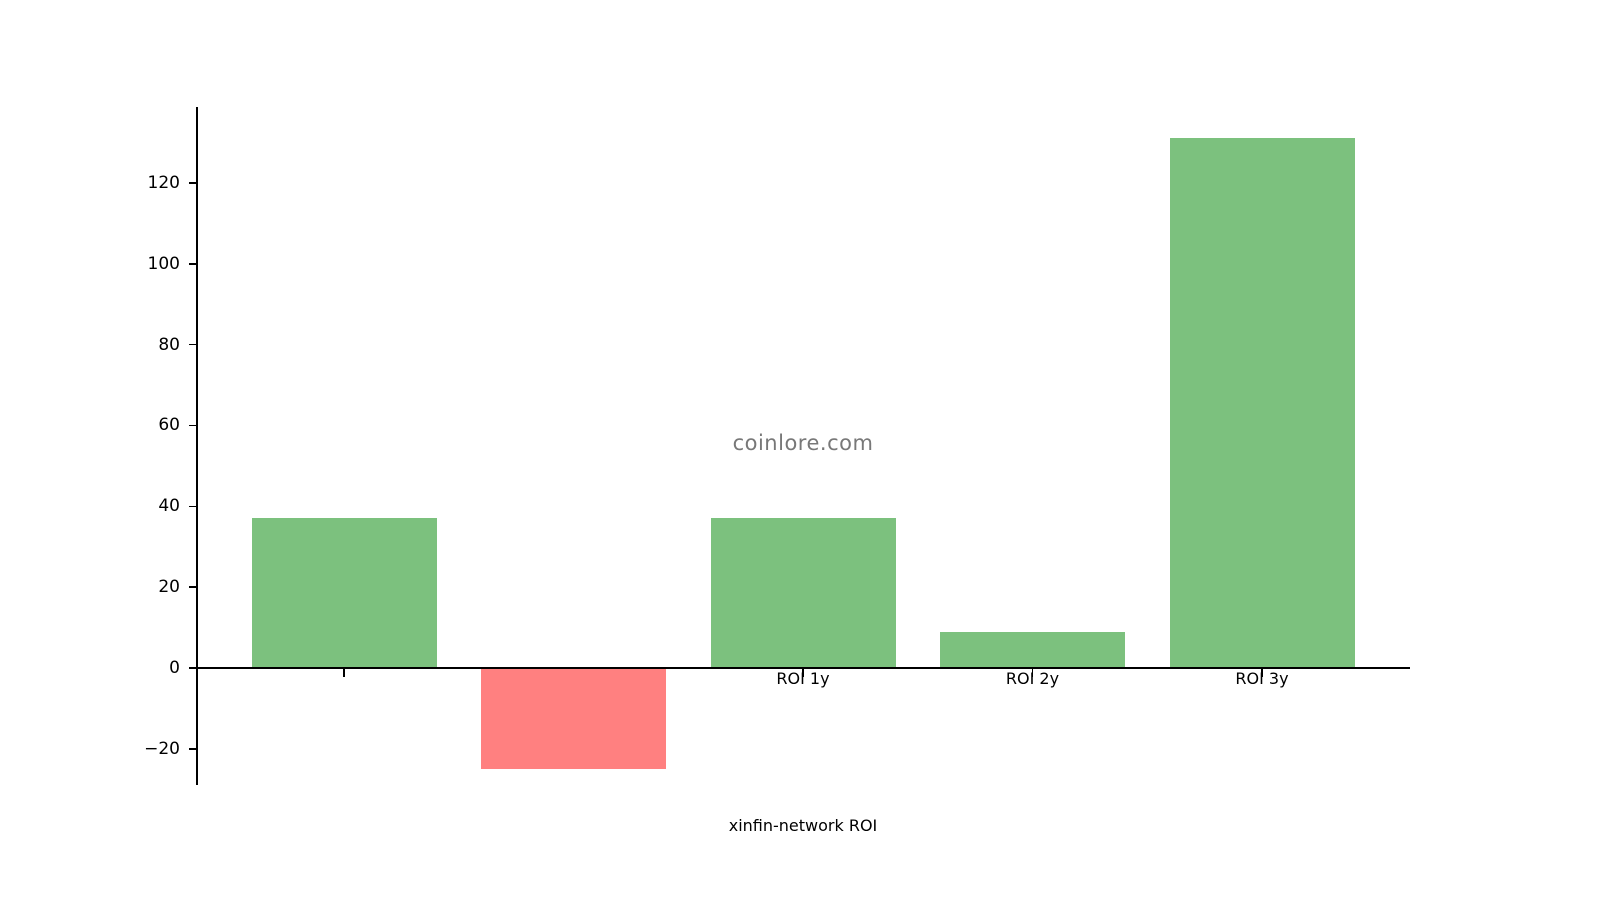 The width and height of the screenshot is (1600, 900). I want to click on y-tick-label: 0, so click(174, 668).